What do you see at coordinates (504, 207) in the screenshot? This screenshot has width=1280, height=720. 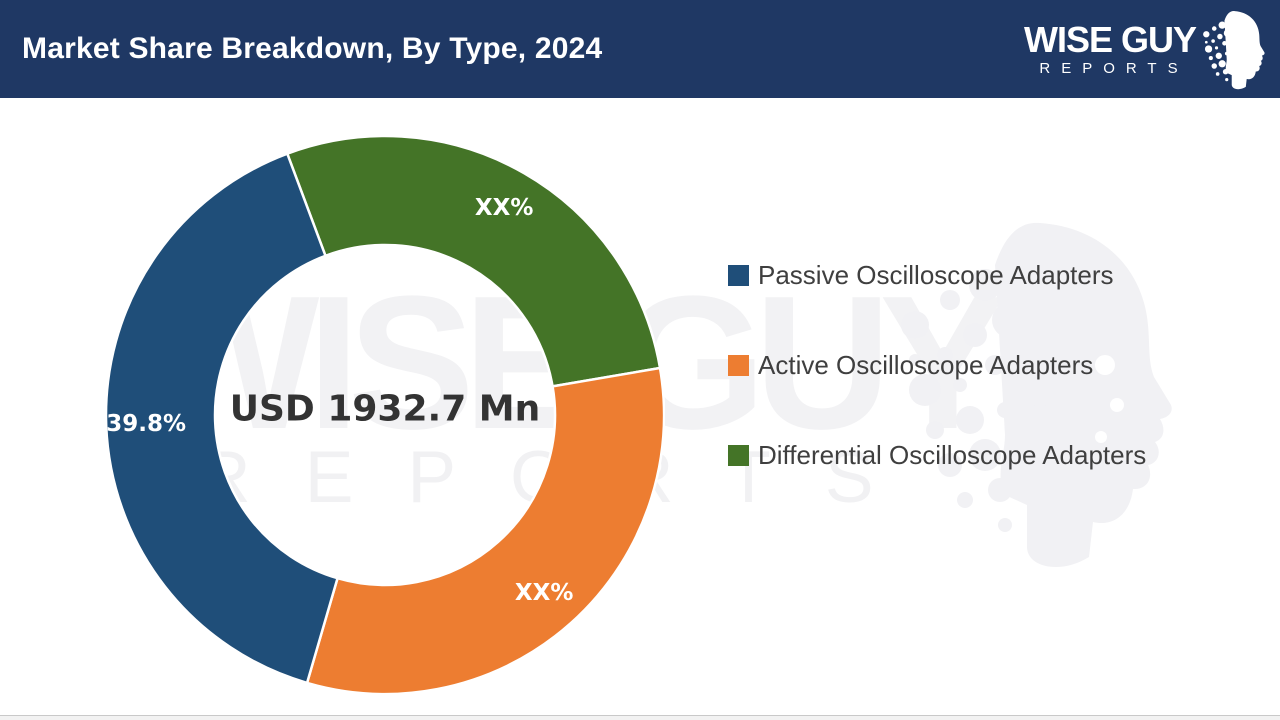 I see `slice-label-differential: XX%` at bounding box center [504, 207].